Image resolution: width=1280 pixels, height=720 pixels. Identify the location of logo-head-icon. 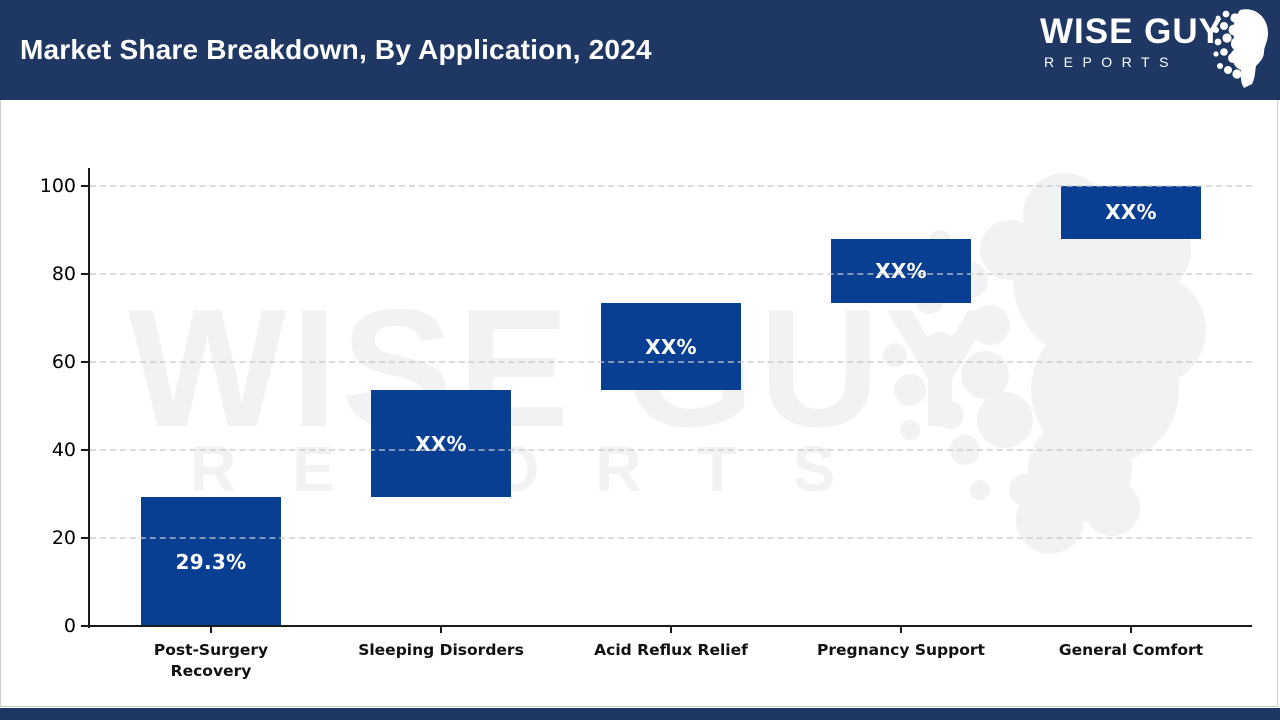
(1240, 49).